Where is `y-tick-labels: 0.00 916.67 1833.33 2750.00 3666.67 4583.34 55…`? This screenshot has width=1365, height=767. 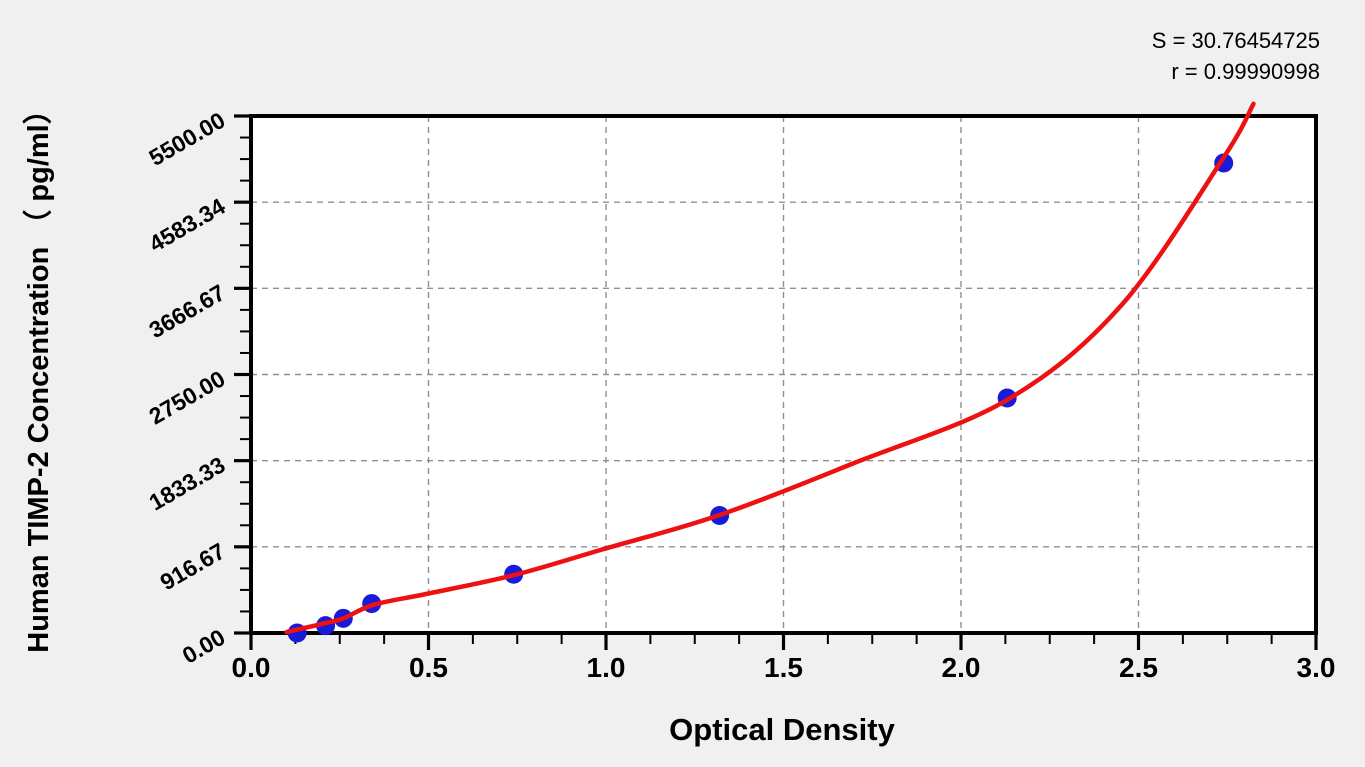 y-tick-labels: 0.00 916.67 1833.33 2750.00 3666.67 4583.34 55… is located at coordinates (186, 388).